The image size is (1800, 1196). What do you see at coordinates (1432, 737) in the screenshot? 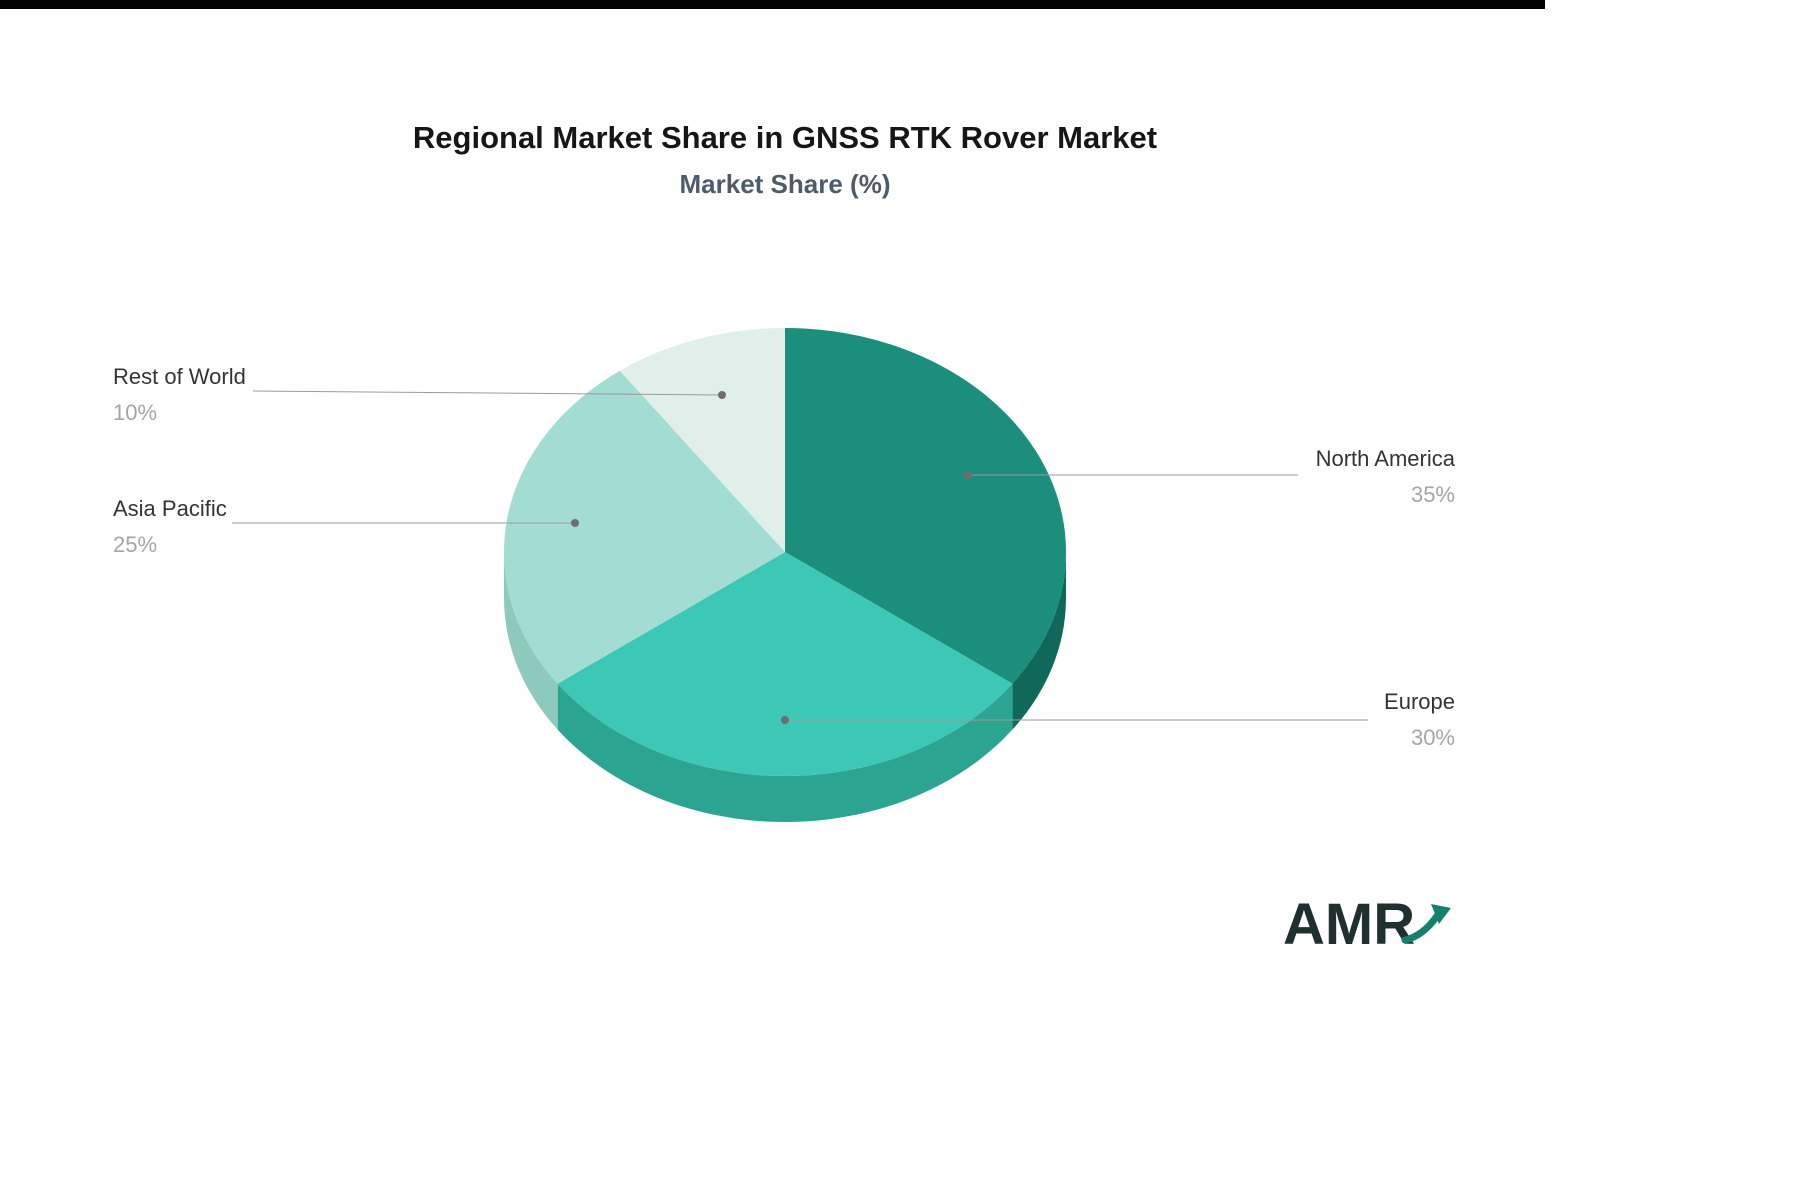
I see `label-percent-europe: 30%` at bounding box center [1432, 737].